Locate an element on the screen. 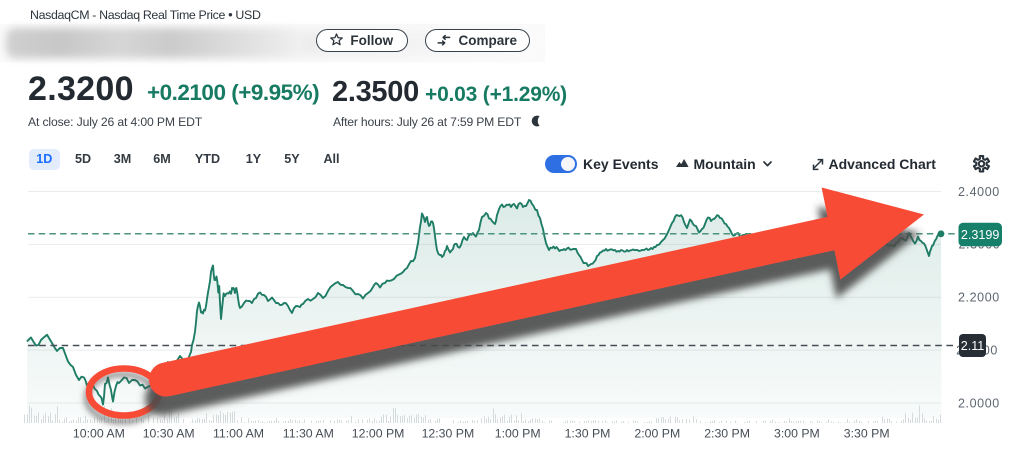 The width and height of the screenshot is (1024, 449). svg-text: 2:30 PM is located at coordinates (727, 434).